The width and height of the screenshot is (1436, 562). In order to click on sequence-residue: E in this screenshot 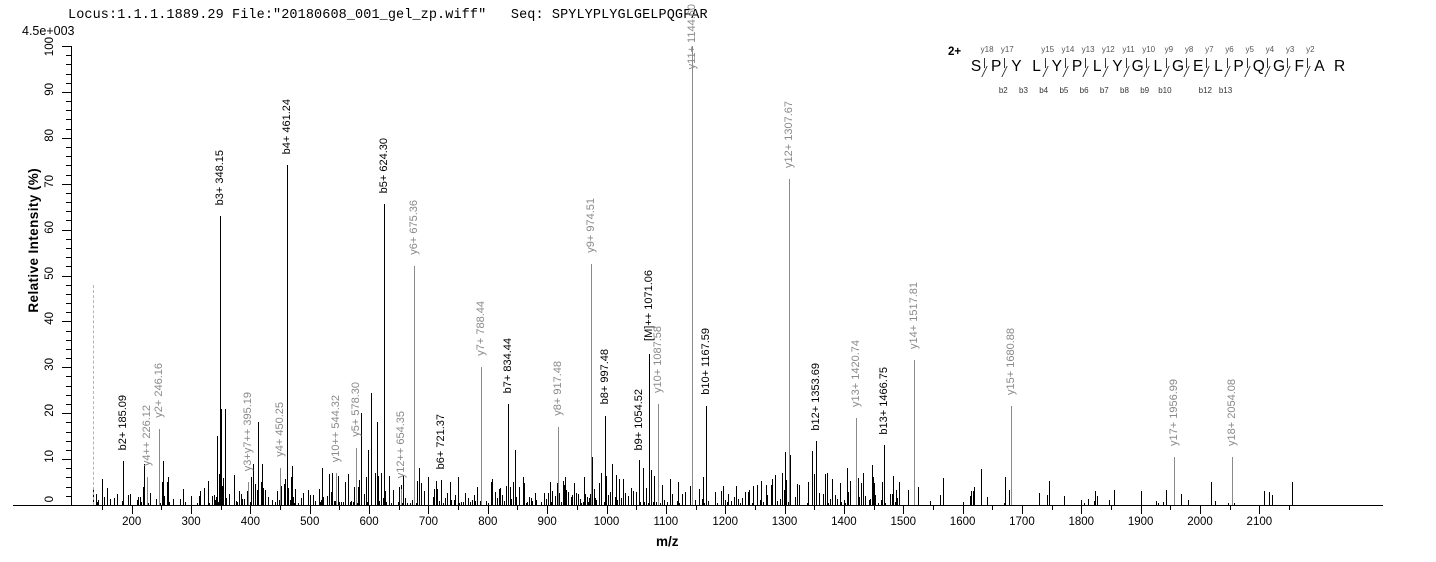, I will do `click(1198, 66)`.